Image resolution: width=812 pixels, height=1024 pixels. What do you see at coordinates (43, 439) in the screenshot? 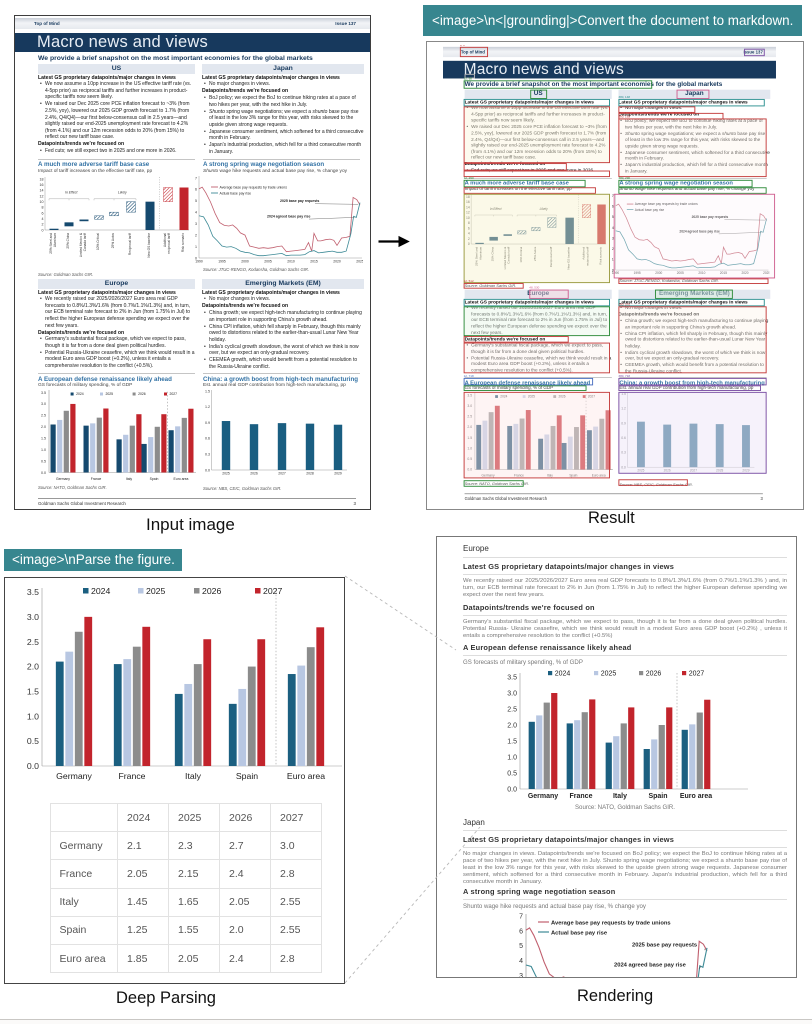
I see `svg-text: 1.5` at bounding box center [43, 439].